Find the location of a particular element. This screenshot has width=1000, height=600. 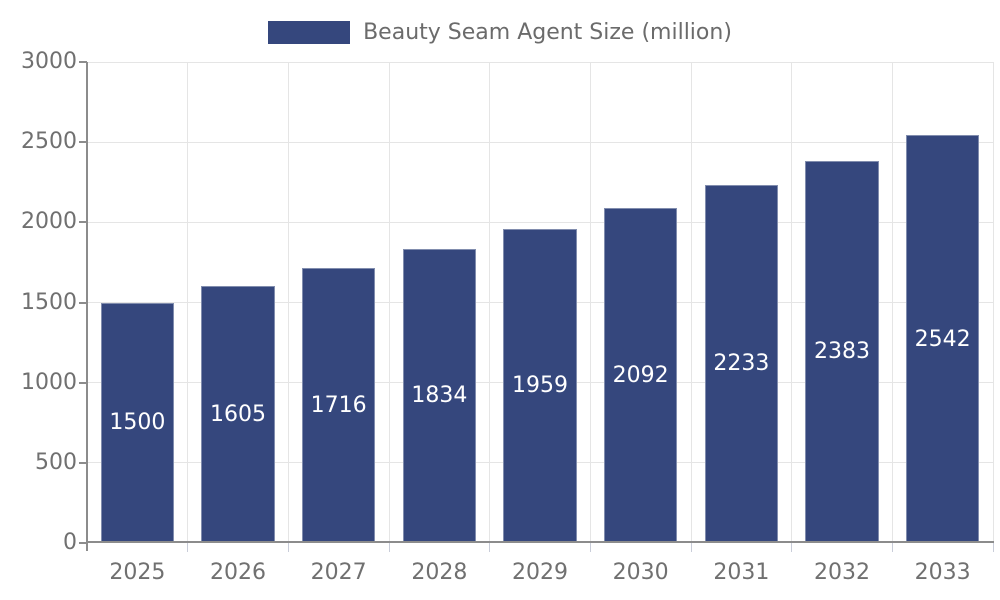

bar-value-label: 1716 is located at coordinates (338, 405).